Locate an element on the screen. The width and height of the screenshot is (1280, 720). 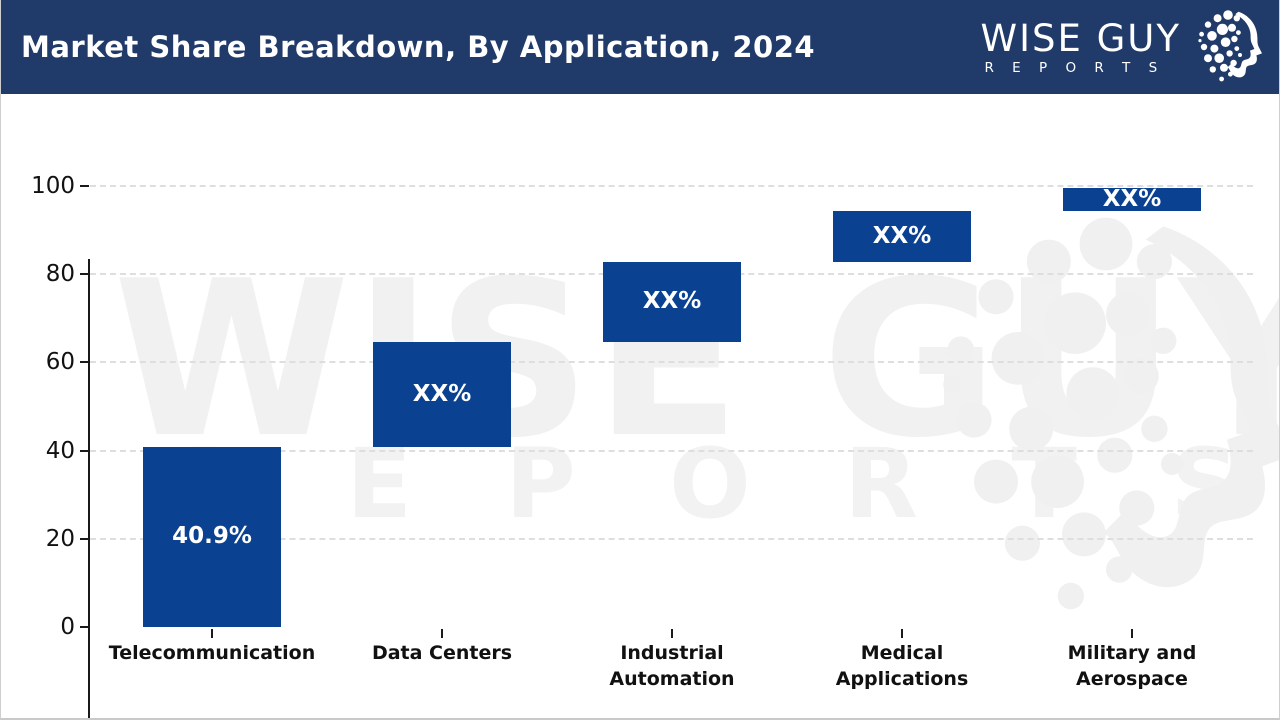
wise-guy-head-icon is located at coordinates (1224, 47).